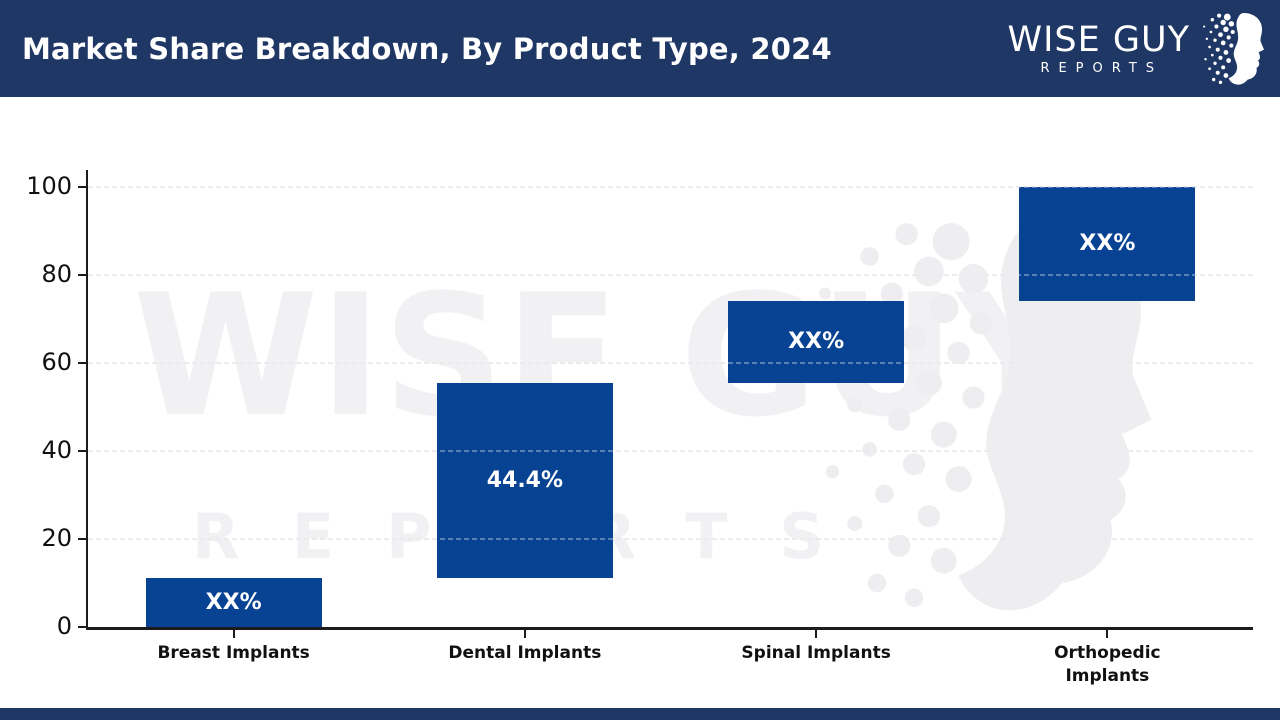 The height and width of the screenshot is (720, 1280). What do you see at coordinates (49, 186) in the screenshot?
I see `y-tick-label: 100` at bounding box center [49, 186].